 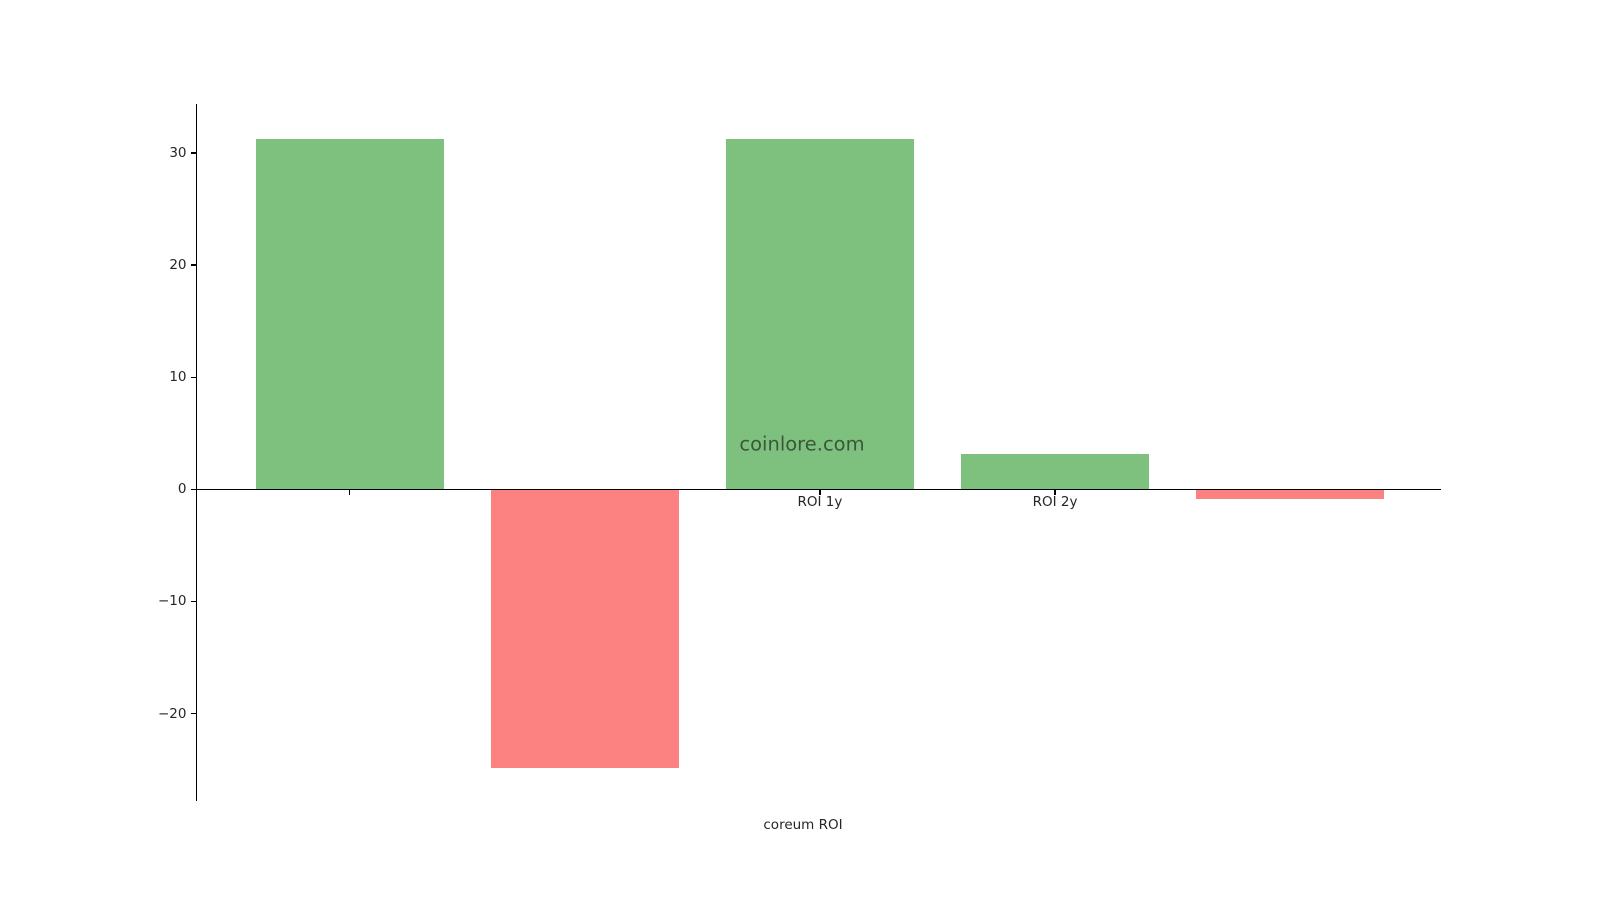 What do you see at coordinates (178, 265) in the screenshot?
I see `y-tick-label: 20` at bounding box center [178, 265].